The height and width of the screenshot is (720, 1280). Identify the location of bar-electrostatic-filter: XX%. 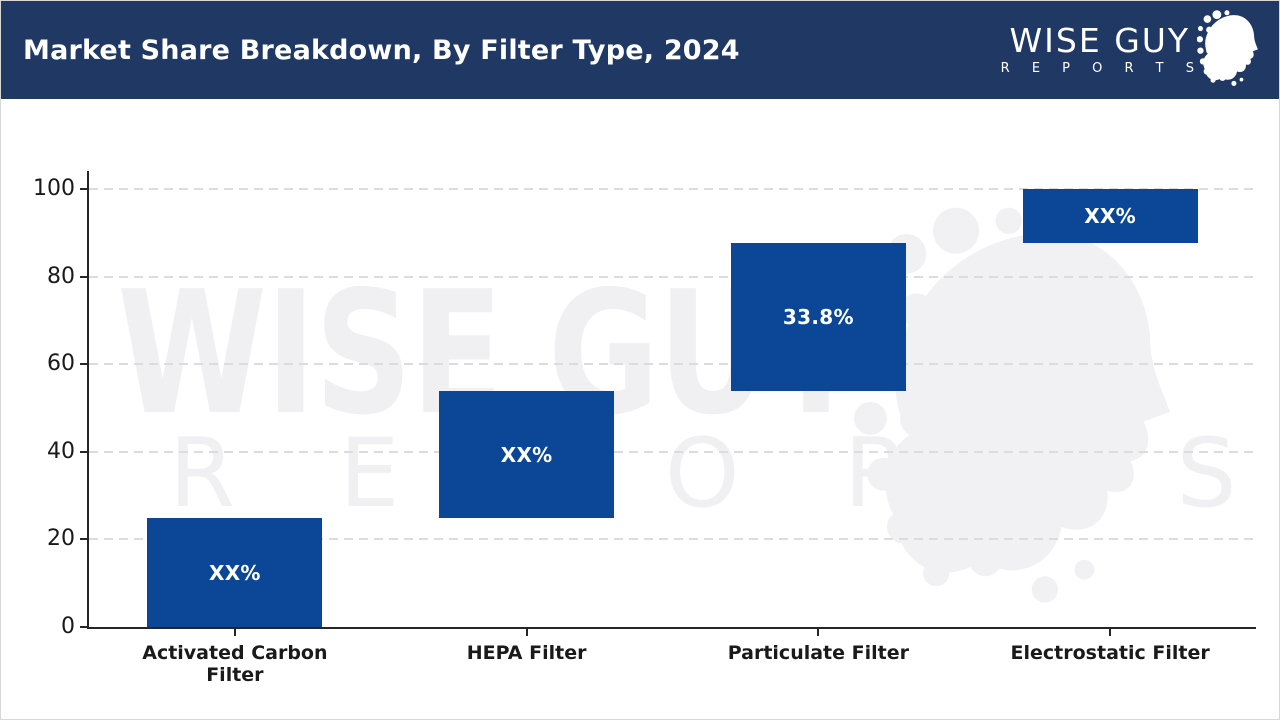
(1110, 216).